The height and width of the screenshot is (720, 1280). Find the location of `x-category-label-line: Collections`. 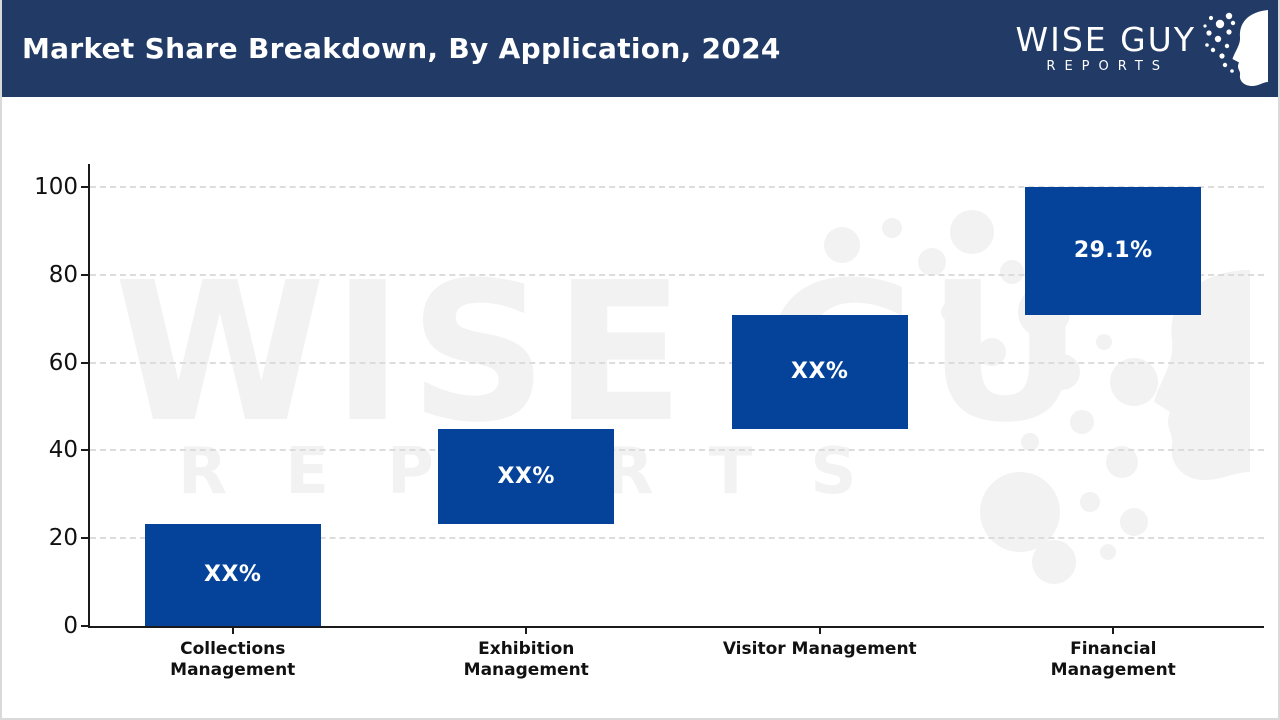

x-category-label-line: Collections is located at coordinates (233, 649).